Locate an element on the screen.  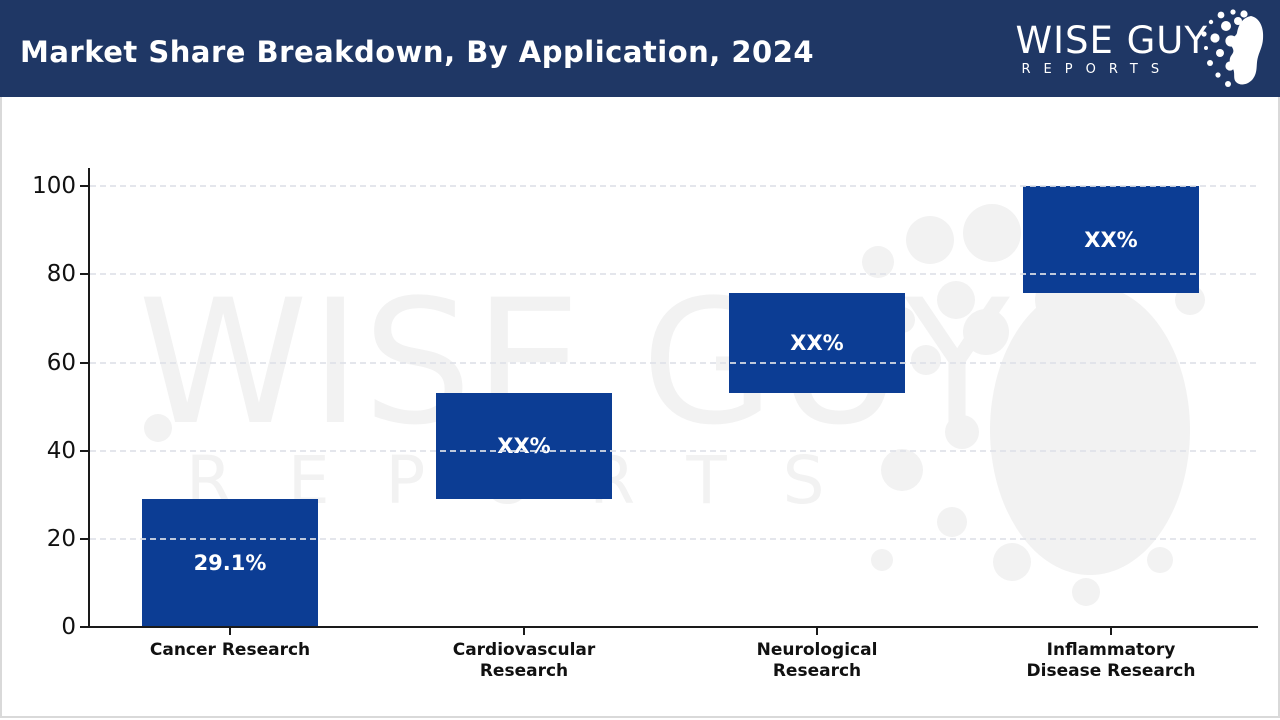
y-tick-label: 100 is located at coordinates (54, 186).